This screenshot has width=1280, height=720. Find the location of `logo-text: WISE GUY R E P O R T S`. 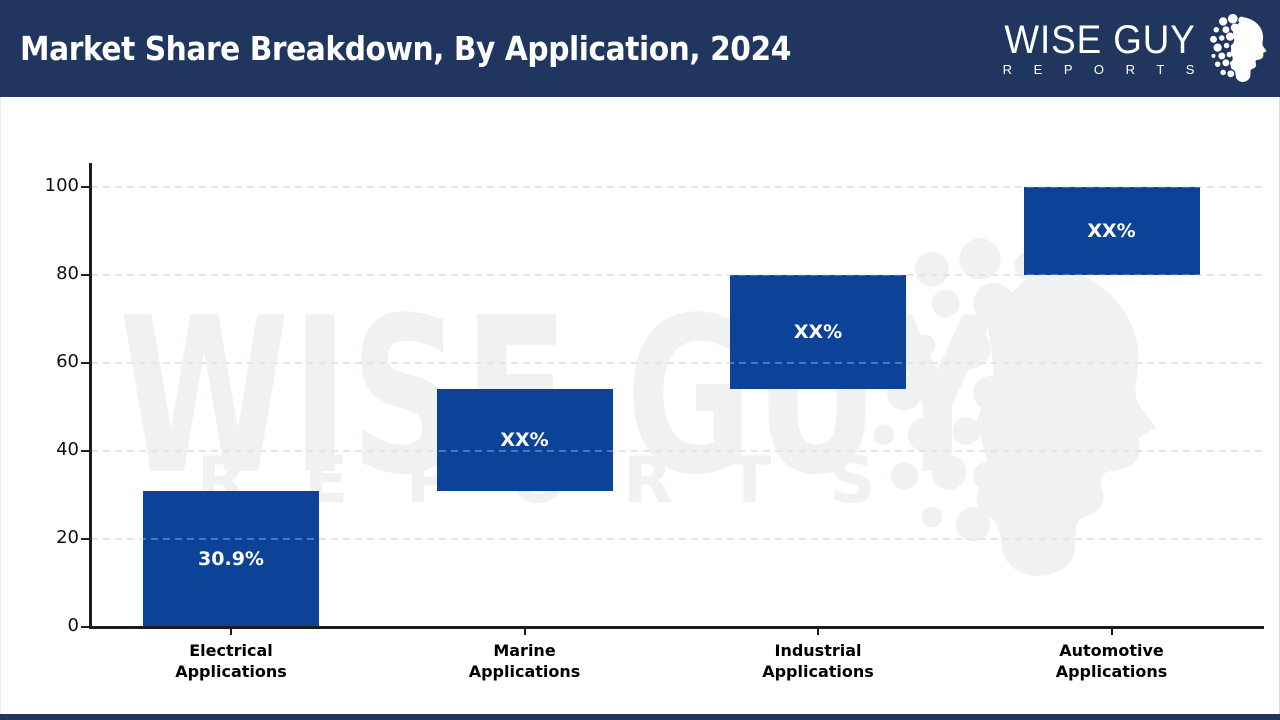

logo-text: WISE GUY R E P O R T S is located at coordinates (1100, 48).